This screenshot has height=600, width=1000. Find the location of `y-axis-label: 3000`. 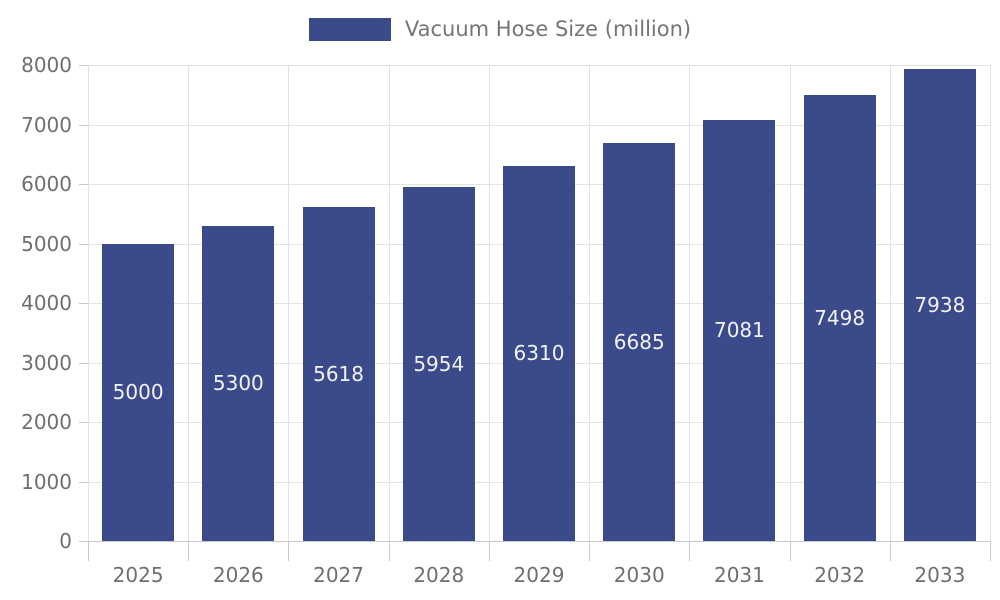

y-axis-label: 3000 is located at coordinates (46, 362).